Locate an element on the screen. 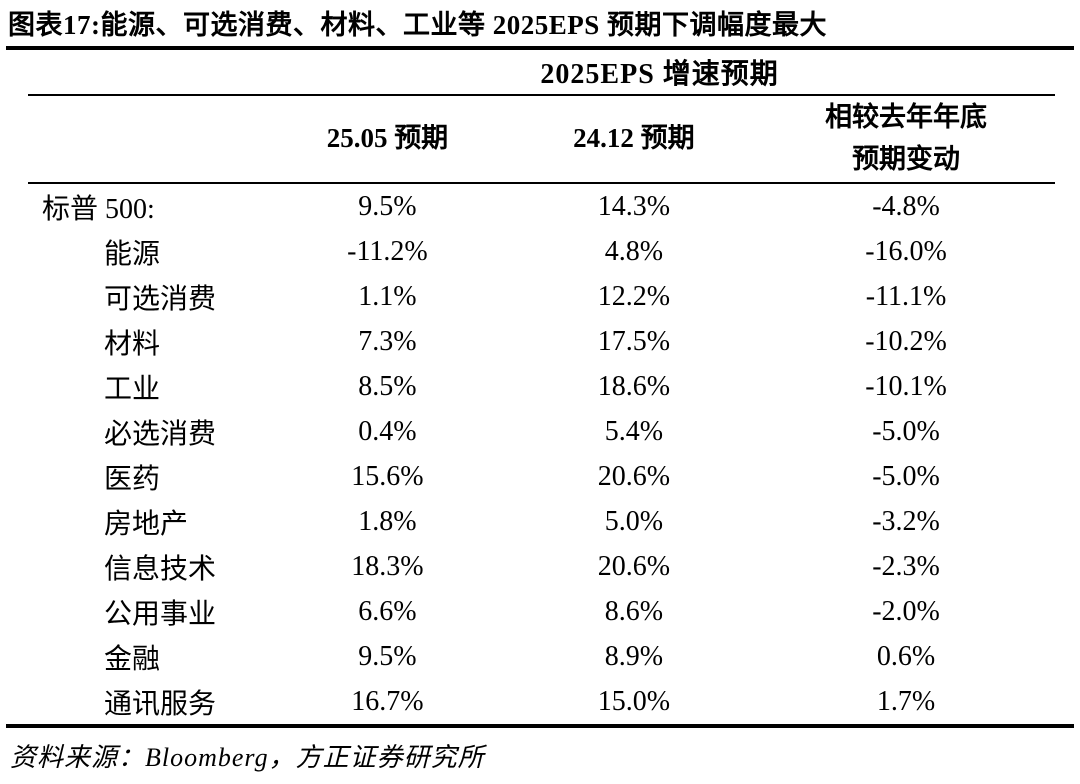 The image size is (1080, 784). source-note: 资料来源：Bloomberg，方正证券研究所 is located at coordinates (247, 757).